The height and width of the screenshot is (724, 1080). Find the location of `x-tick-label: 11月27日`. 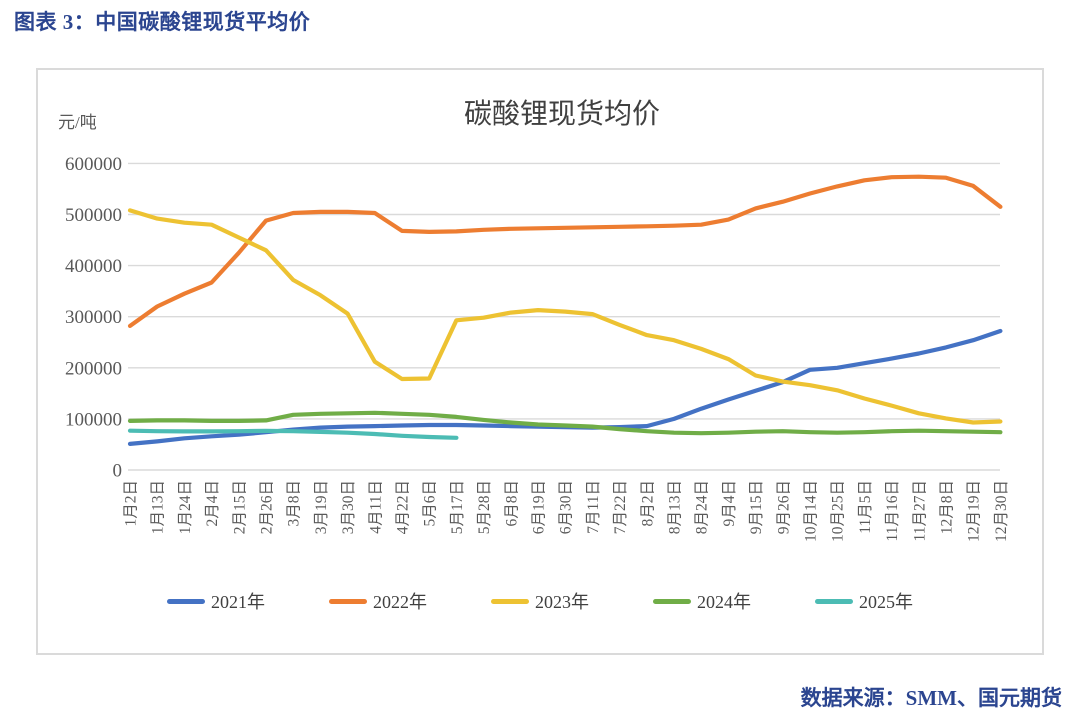

x-tick-label: 11月27日 is located at coordinates (919, 510).